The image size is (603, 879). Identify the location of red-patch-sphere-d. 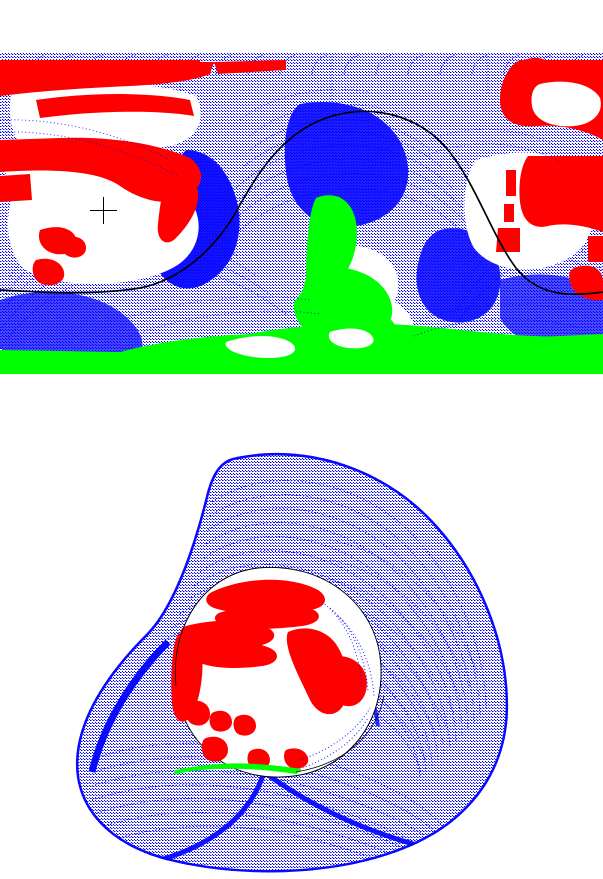
(214, 749).